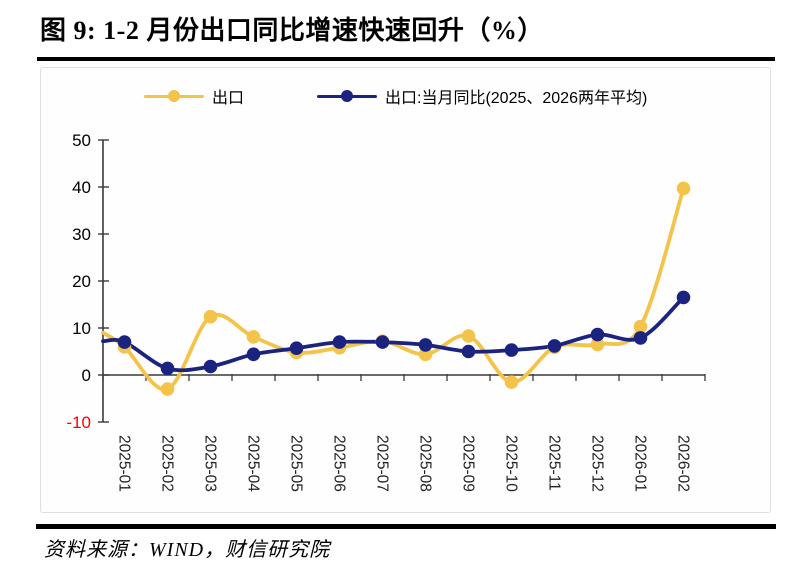 The width and height of the screenshot is (812, 576). I want to click on y-axis-label: 40, so click(81, 187).